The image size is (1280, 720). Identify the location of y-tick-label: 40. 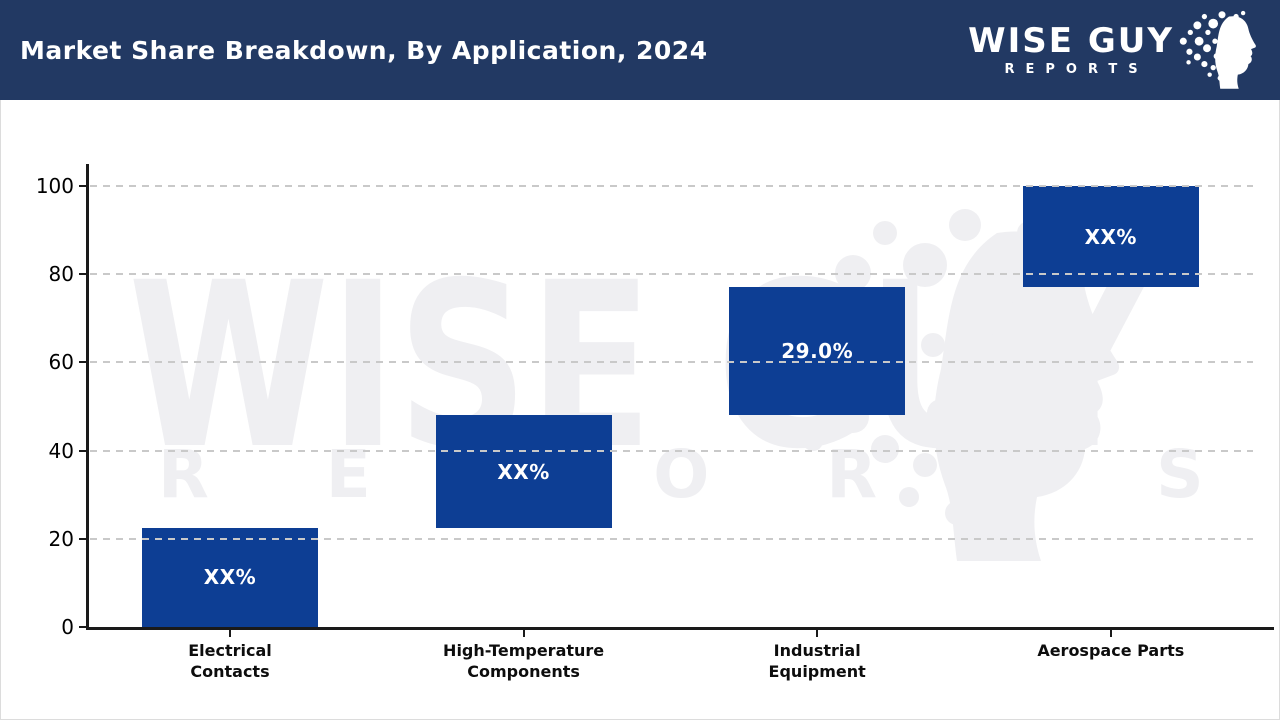
(61, 450).